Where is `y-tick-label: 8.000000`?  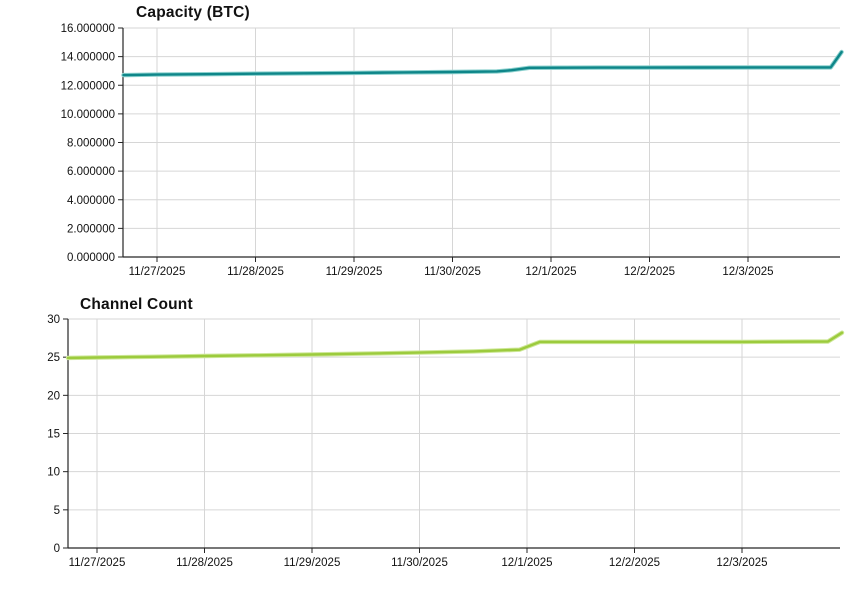
y-tick-label: 8.000000 is located at coordinates (91, 144).